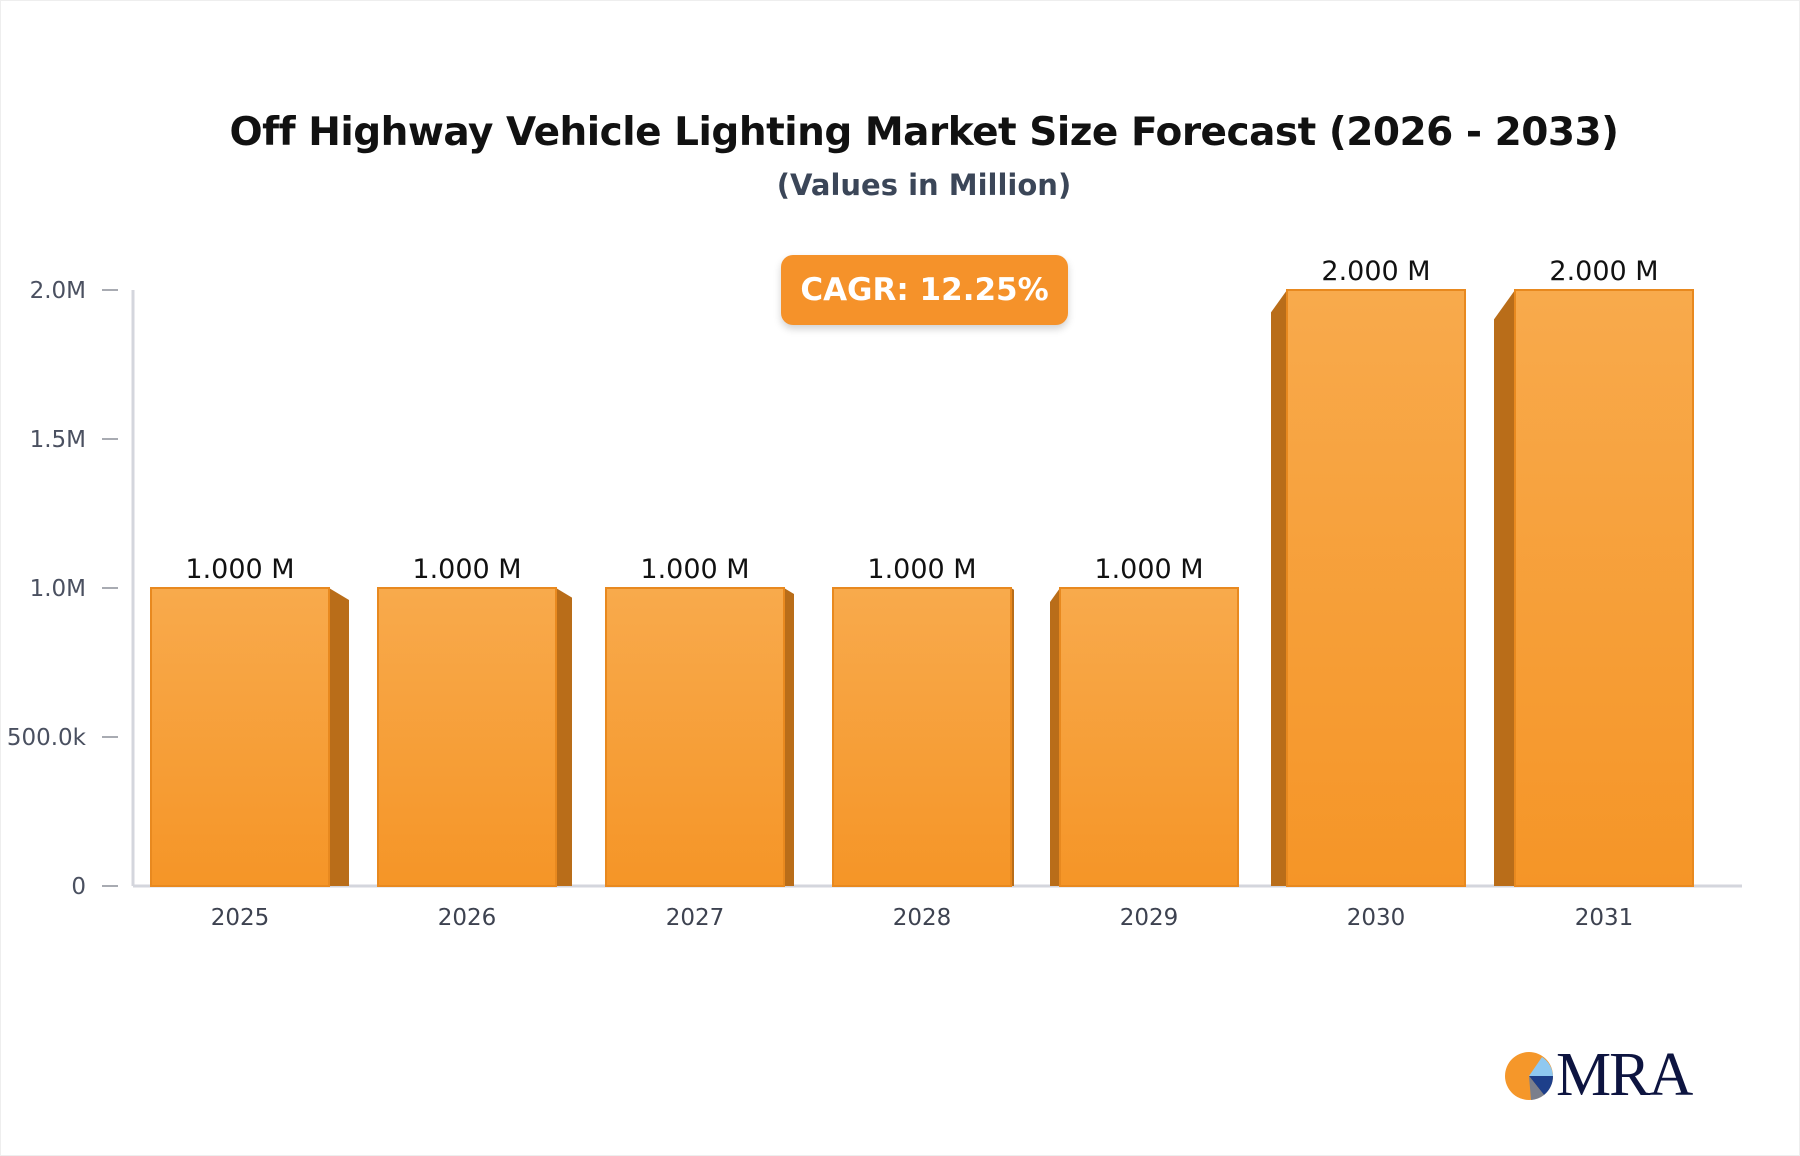 Image resolution: width=1800 pixels, height=1156 pixels. I want to click on x-tick-label: 2025, so click(240, 918).